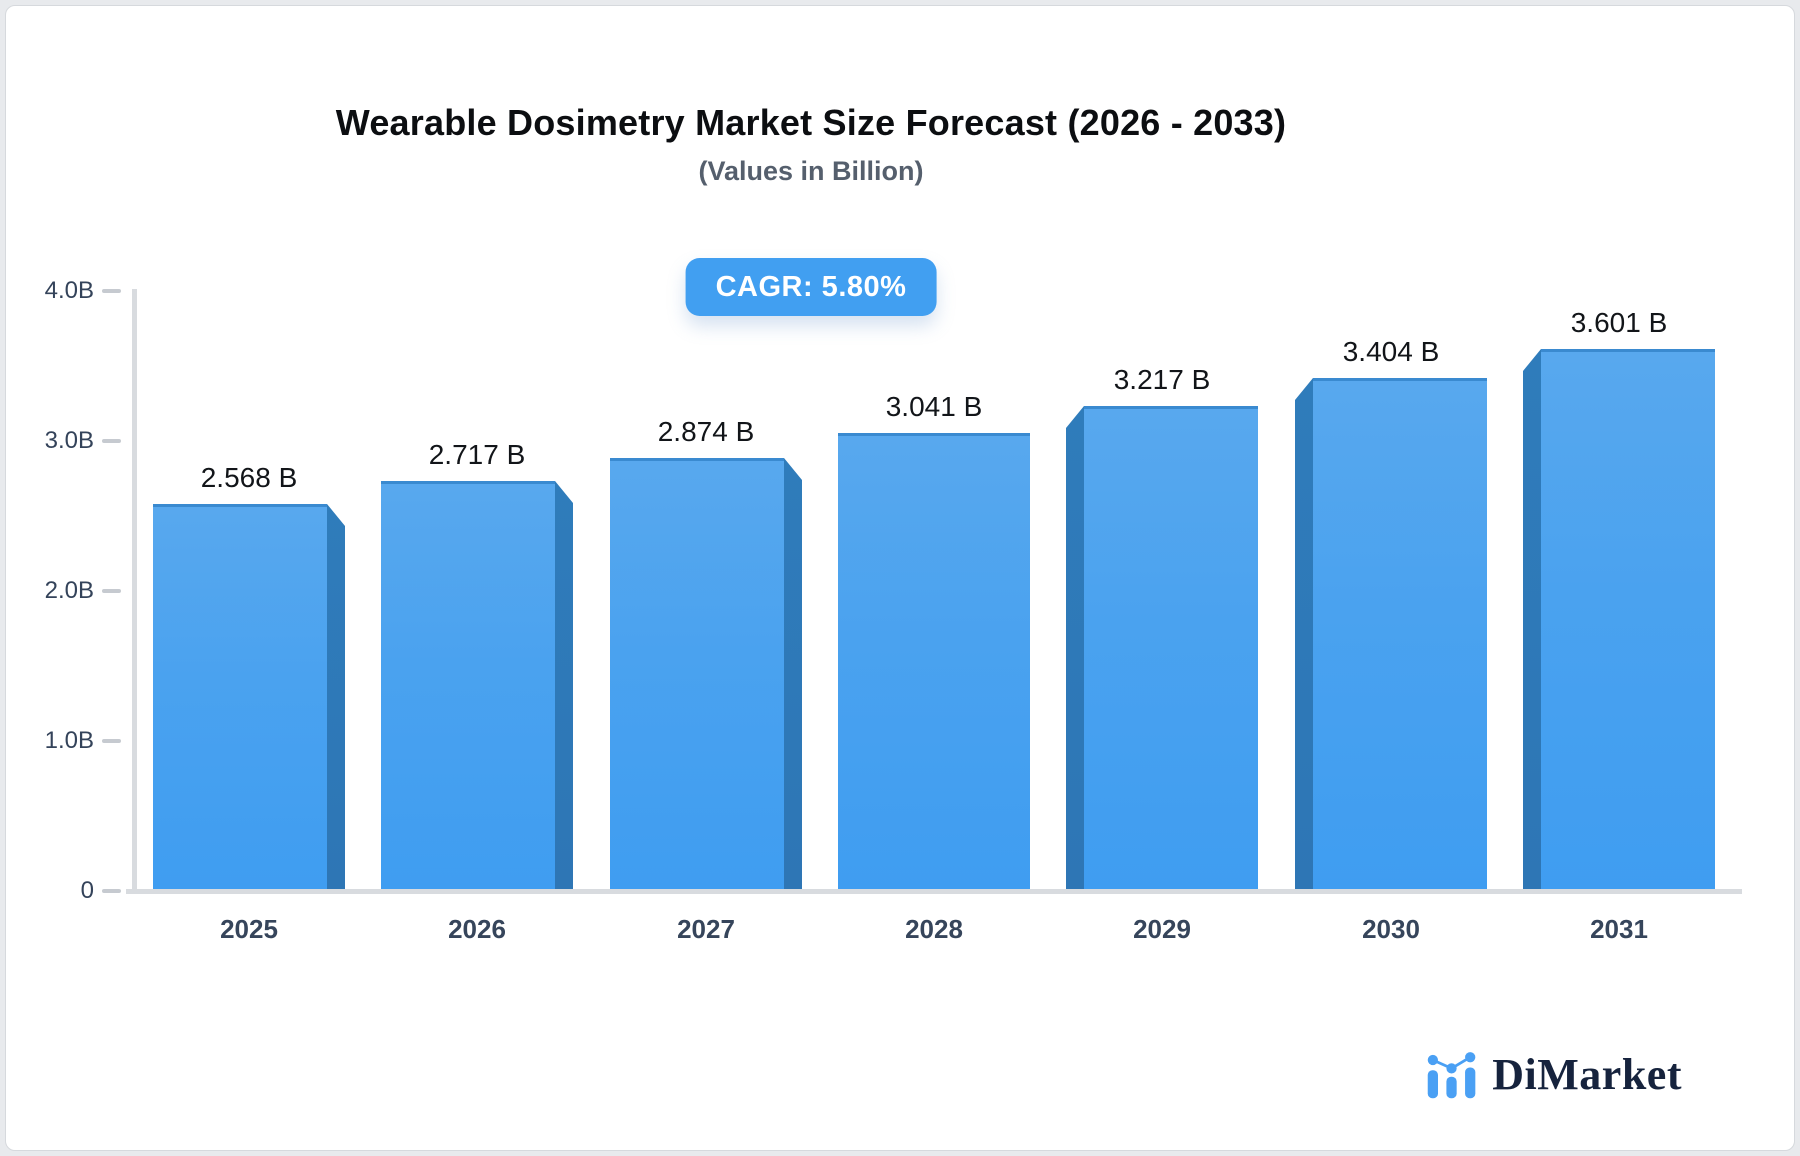 The width and height of the screenshot is (1800, 1156). What do you see at coordinates (1619, 322) in the screenshot?
I see `bar-value-label: 3.601 B` at bounding box center [1619, 322].